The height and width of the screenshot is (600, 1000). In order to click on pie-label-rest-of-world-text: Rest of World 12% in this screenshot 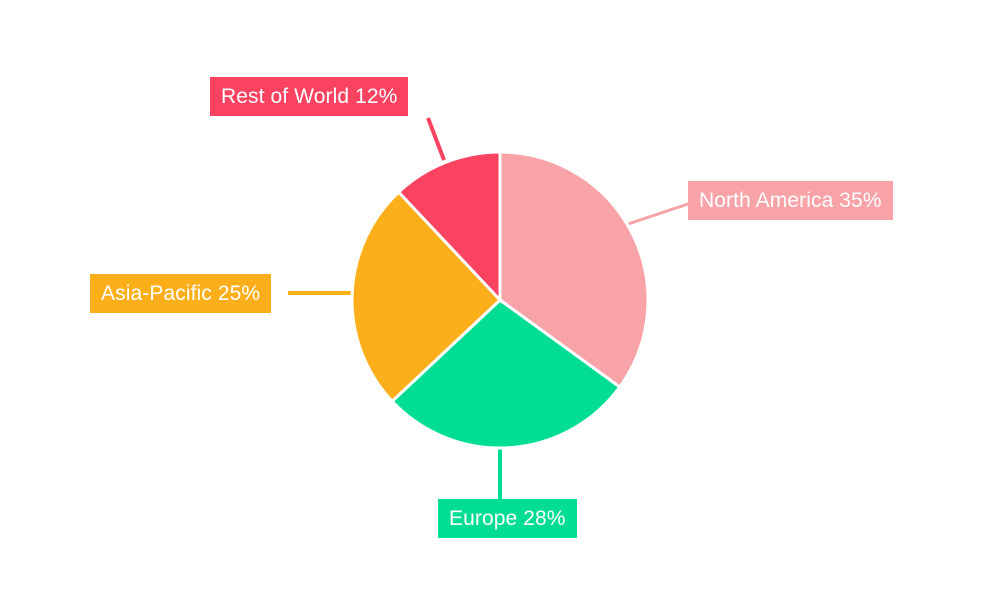, I will do `click(309, 96)`.